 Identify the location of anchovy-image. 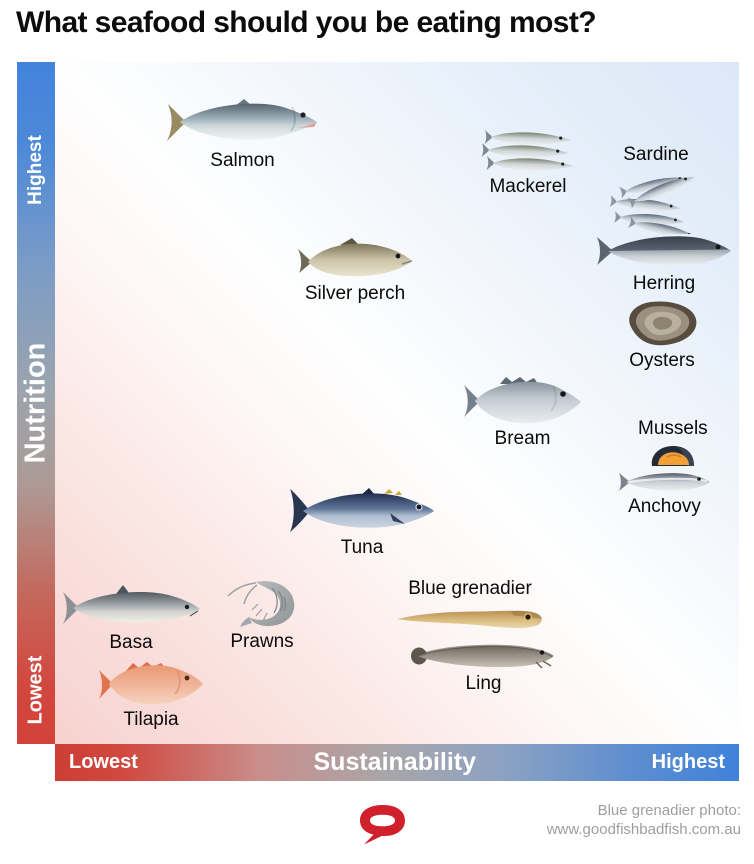
(664, 482).